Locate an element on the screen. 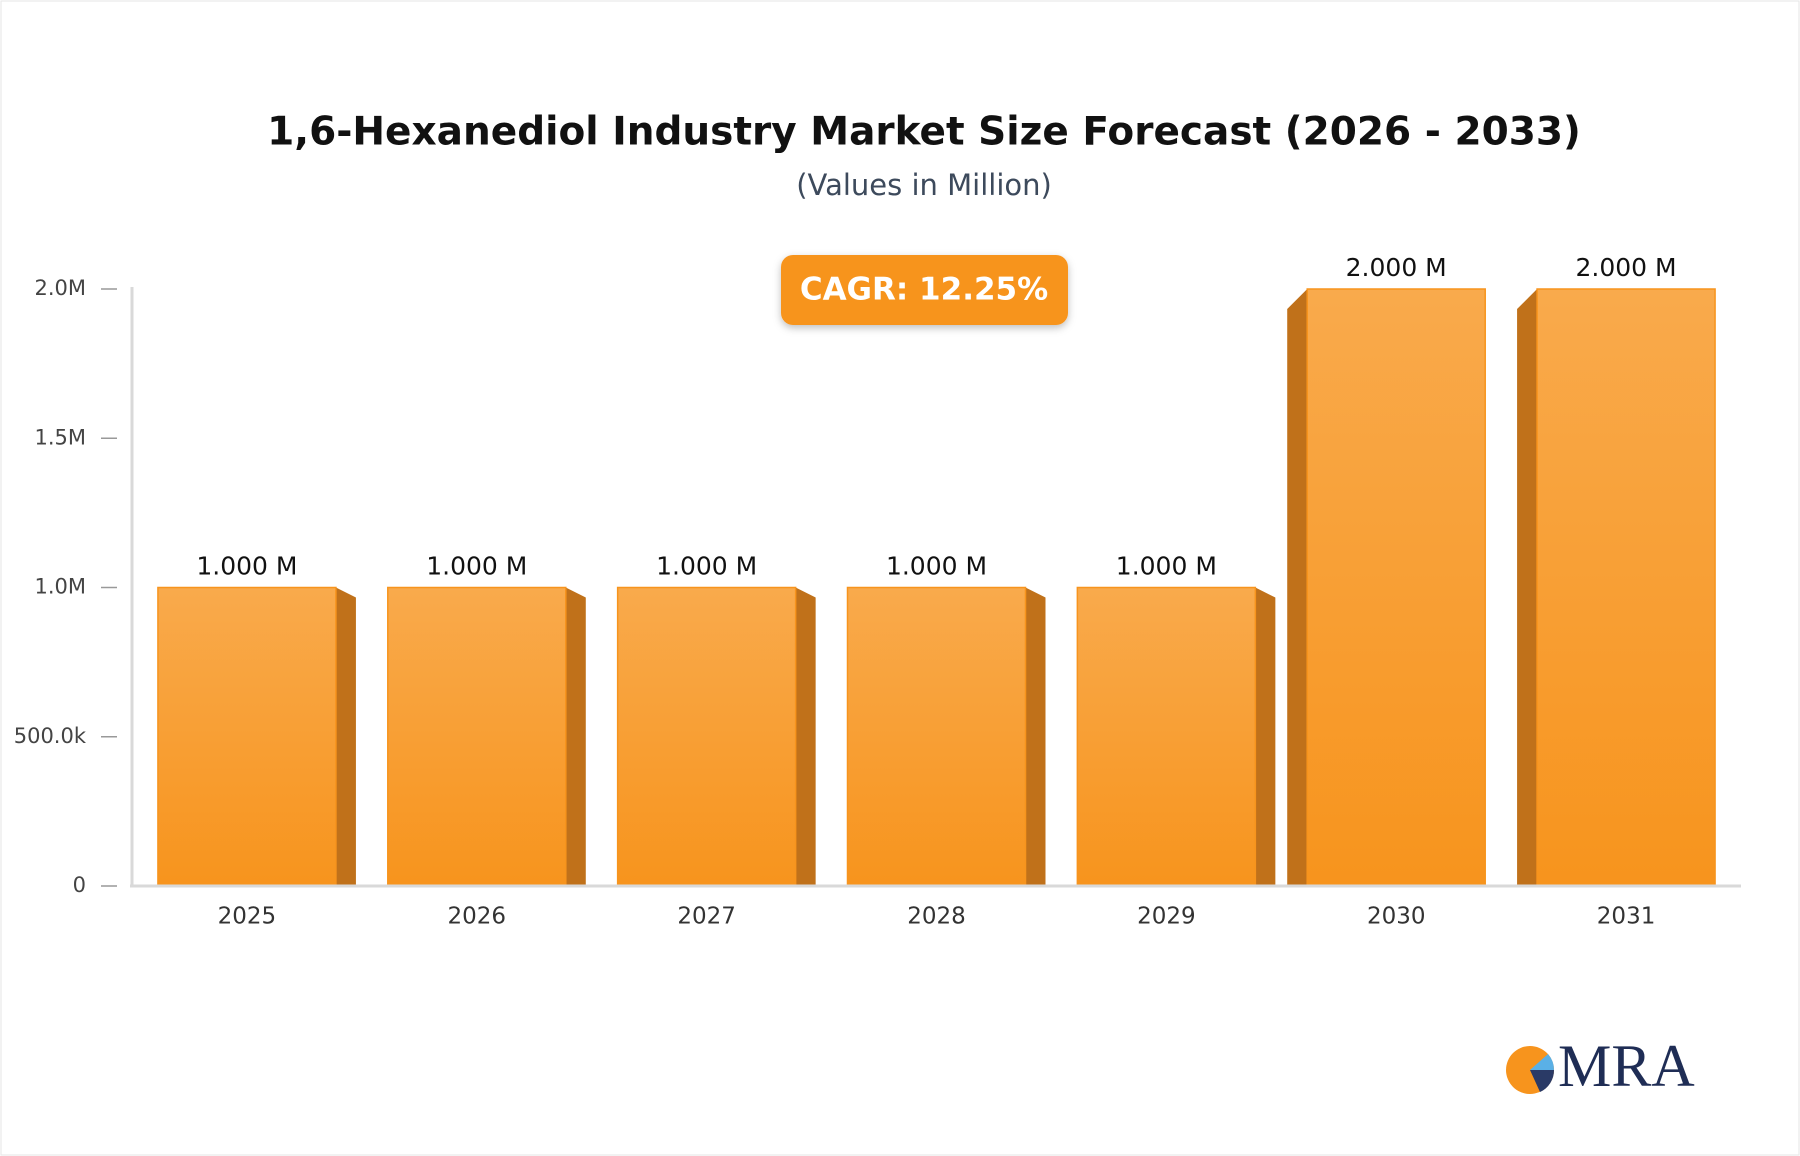 Image resolution: width=1800 pixels, height=1156 pixels. cagr-text: CAGR: 12.25% is located at coordinates (924, 290).